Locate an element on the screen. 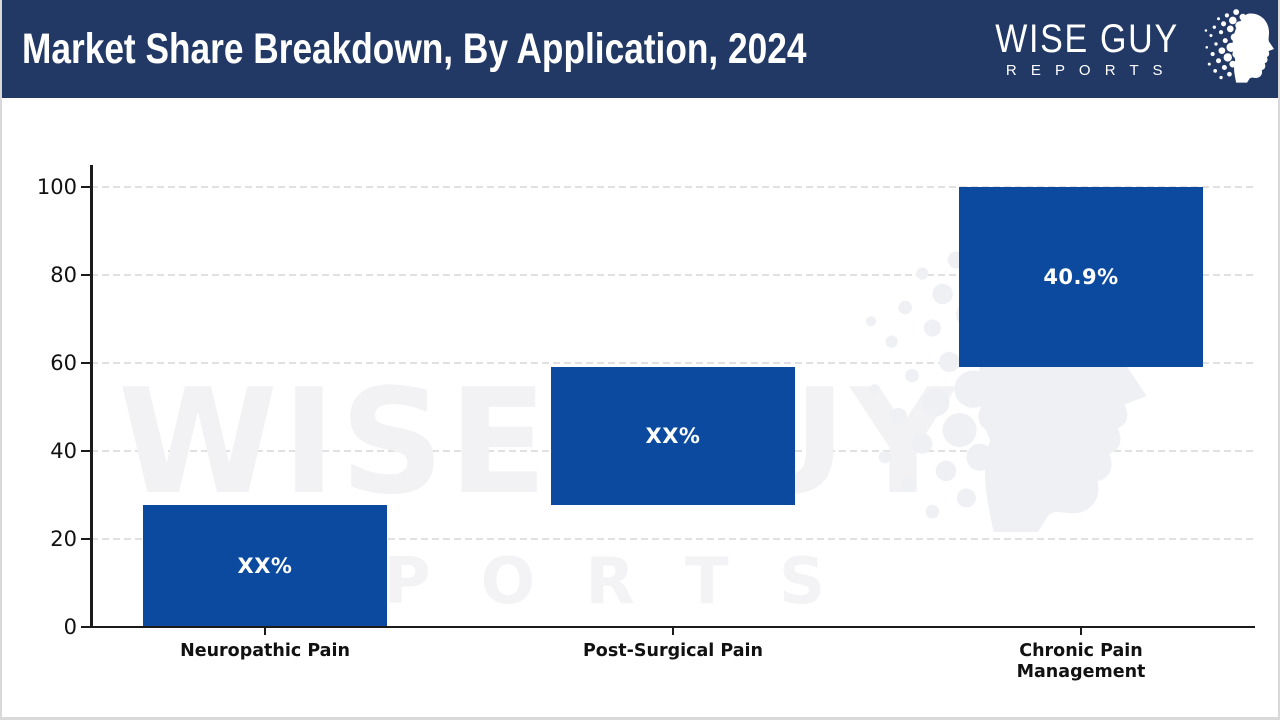 The height and width of the screenshot is (720, 1280). wise-guy-logo: WISE GUY R E P O R T S is located at coordinates (1127, 49).